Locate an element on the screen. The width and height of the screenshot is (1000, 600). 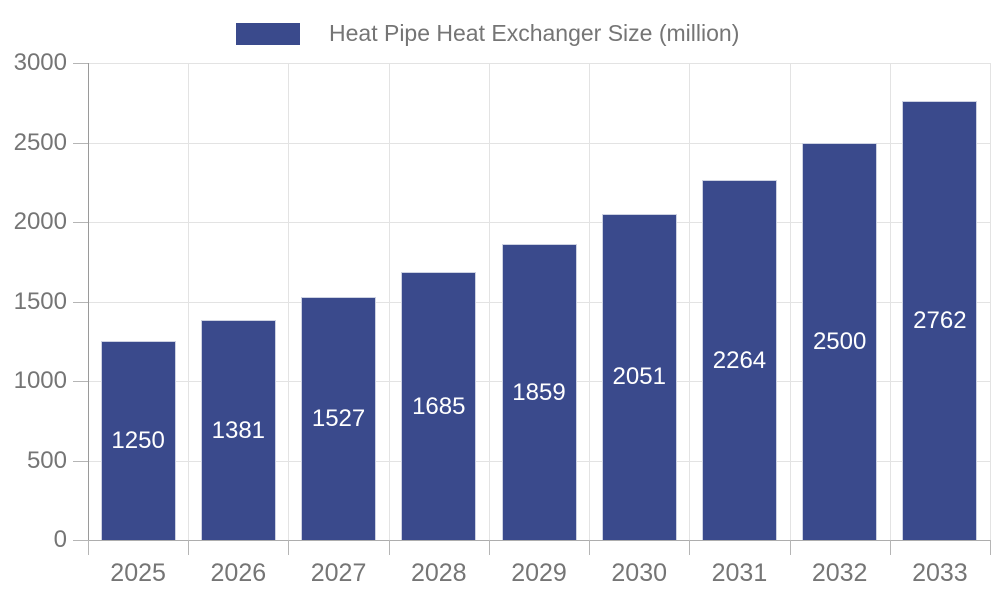
bar-value-label: 2264 is located at coordinates (739, 360).